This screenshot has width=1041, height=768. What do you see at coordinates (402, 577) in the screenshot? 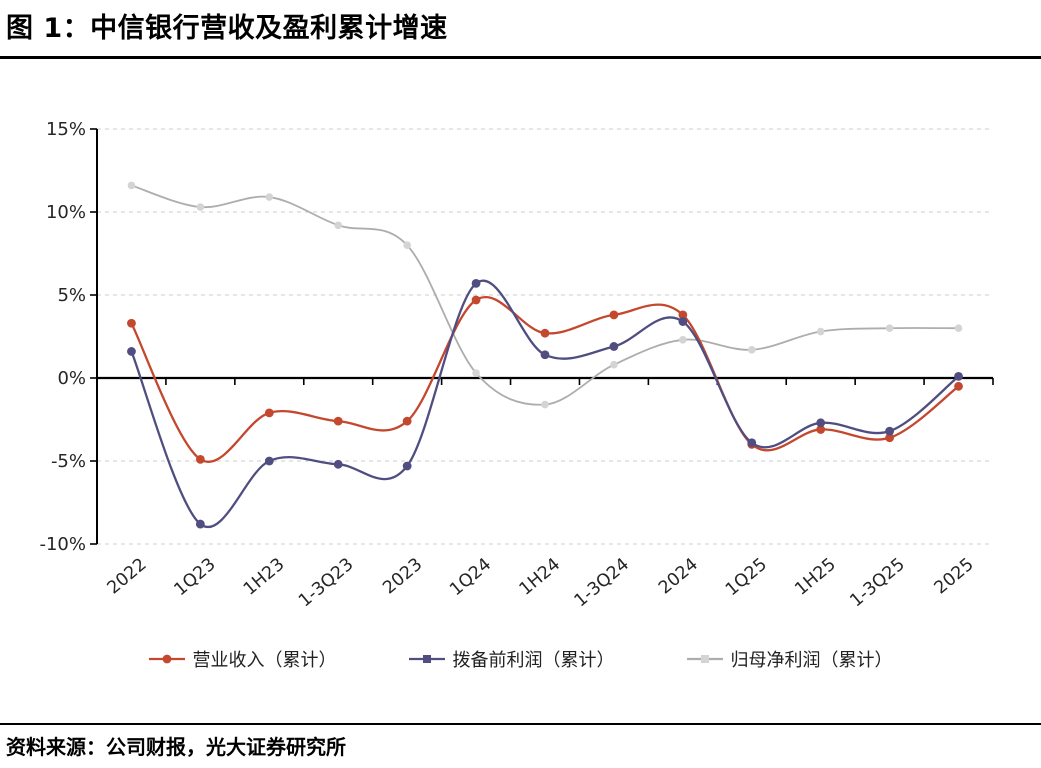
I see `x-tick-label: 2023` at bounding box center [402, 577].